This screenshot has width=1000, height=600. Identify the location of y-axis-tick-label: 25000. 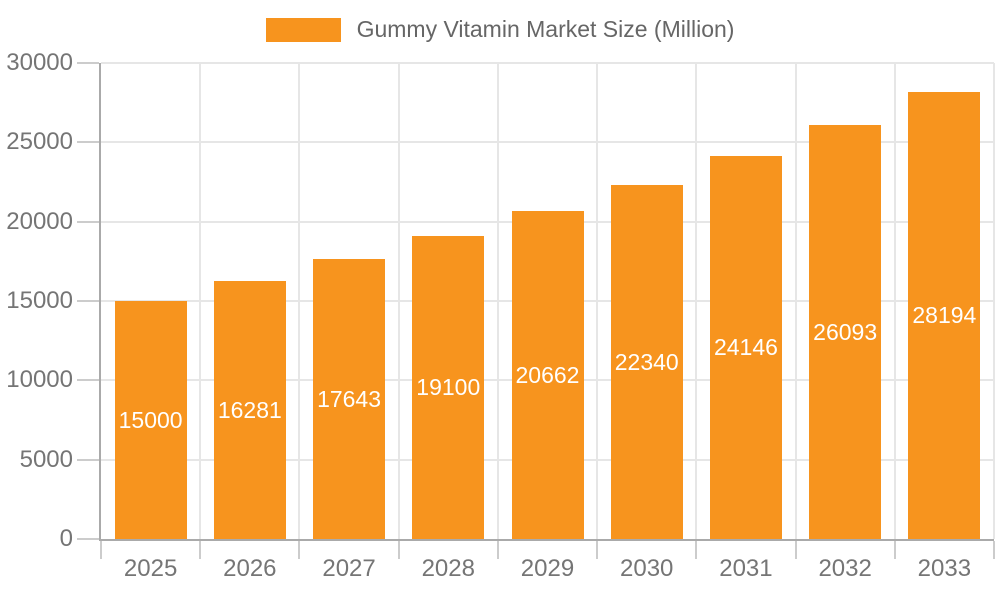
(39, 142).